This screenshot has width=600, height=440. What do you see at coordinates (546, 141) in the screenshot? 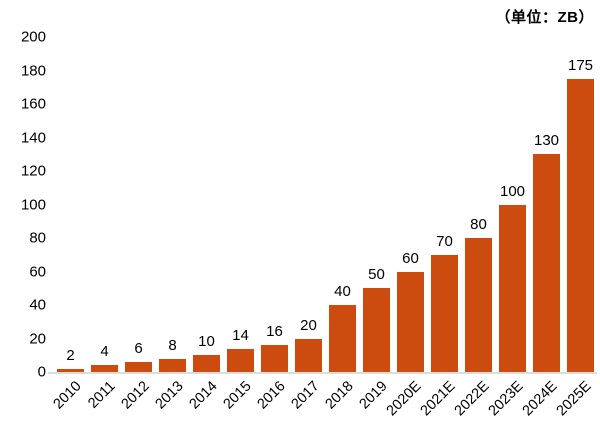
I see `bar-value-label: 130` at bounding box center [546, 141].